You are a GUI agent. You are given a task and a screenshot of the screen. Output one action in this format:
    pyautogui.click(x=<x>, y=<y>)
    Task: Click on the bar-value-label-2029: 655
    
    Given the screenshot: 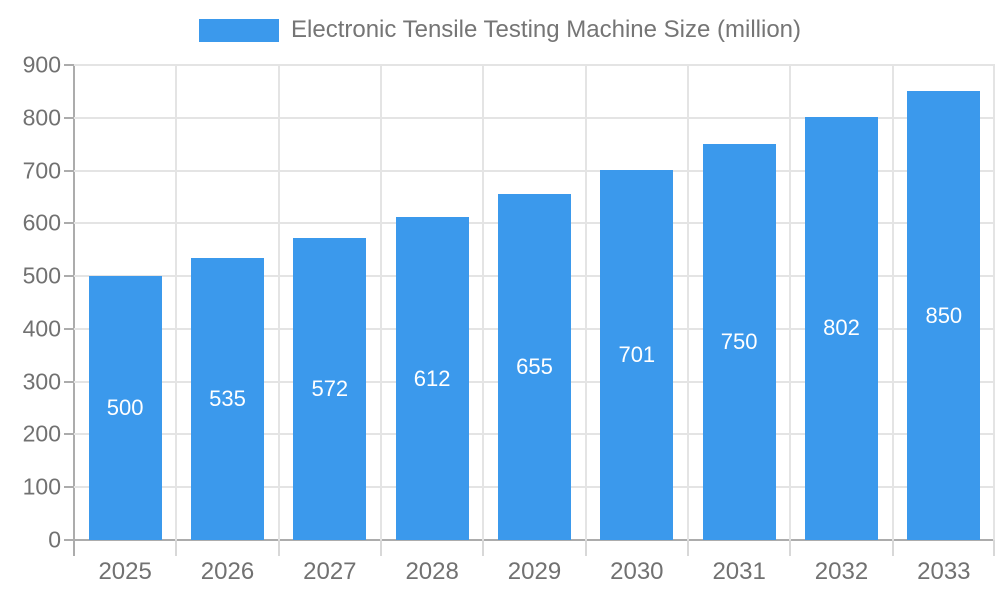 What is the action you would take?
    pyautogui.click(x=534, y=367)
    